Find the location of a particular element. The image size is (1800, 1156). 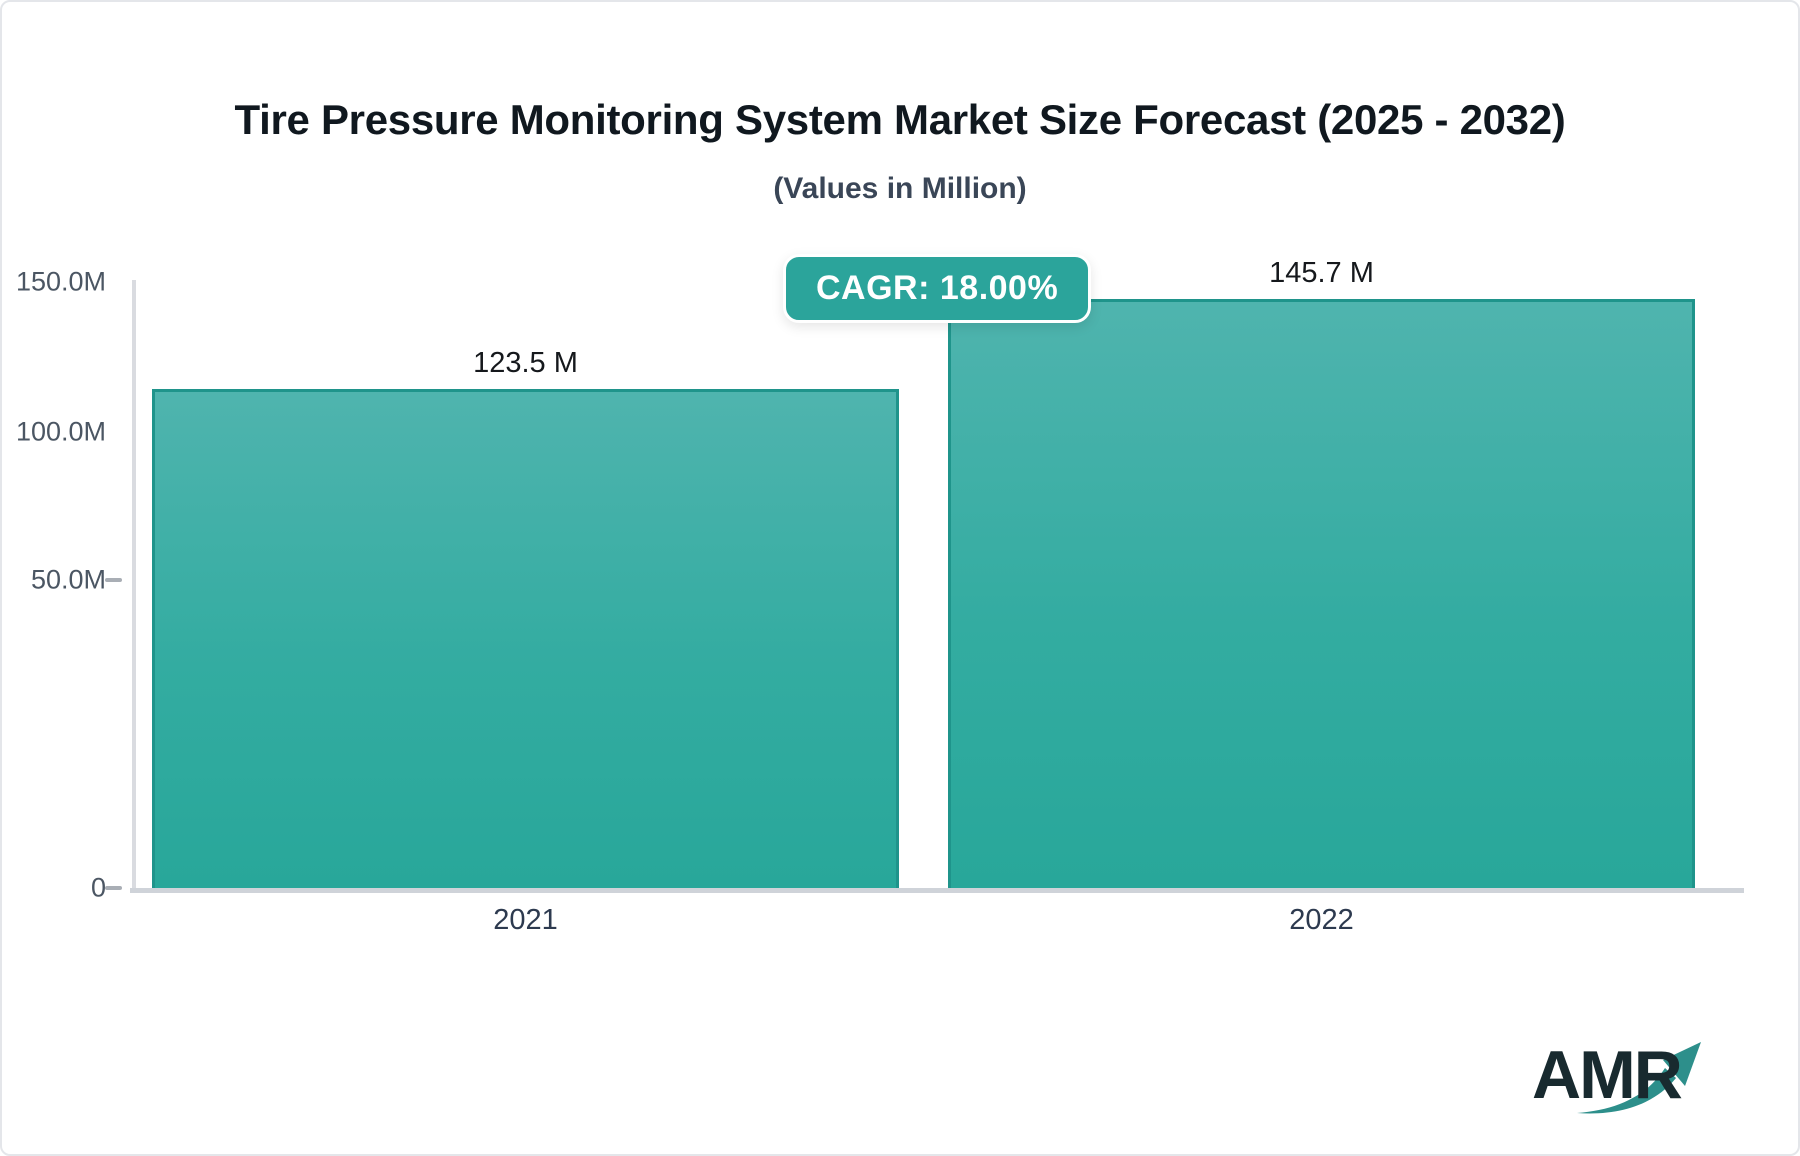

chart-subtitle: (Values in Million) is located at coordinates (900, 188).